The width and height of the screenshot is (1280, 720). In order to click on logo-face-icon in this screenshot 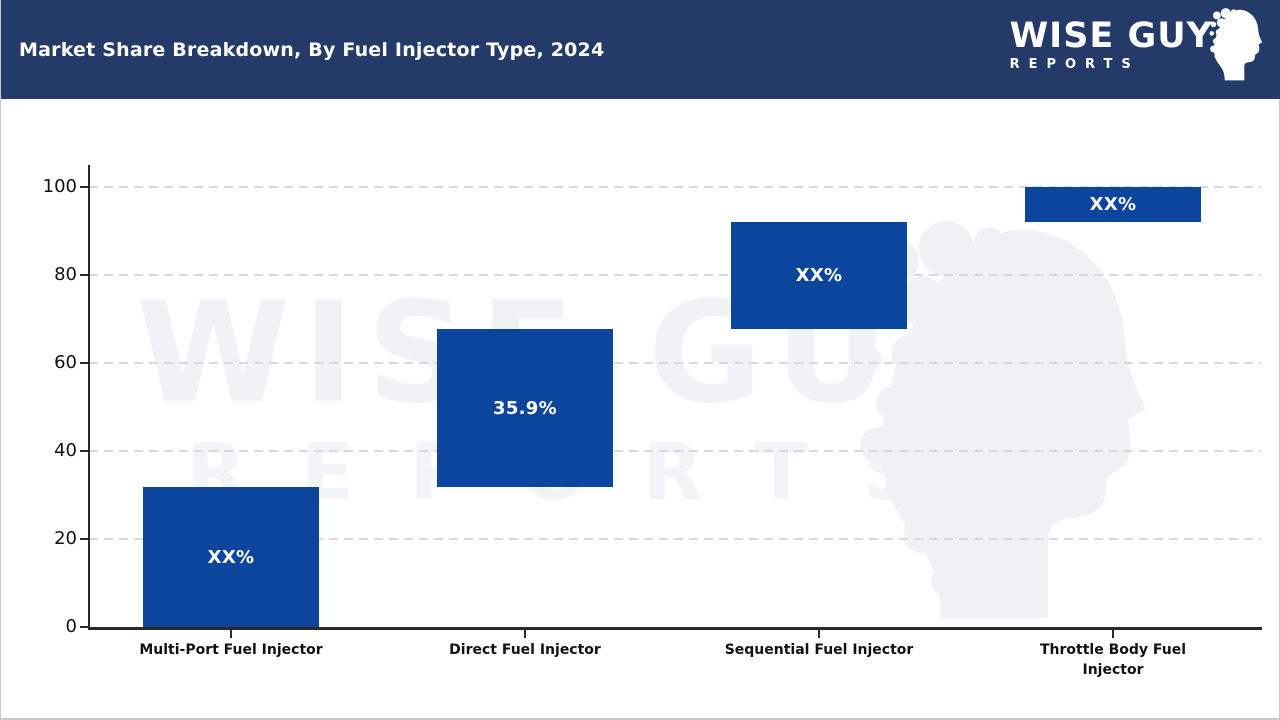, I will do `click(1236, 44)`.